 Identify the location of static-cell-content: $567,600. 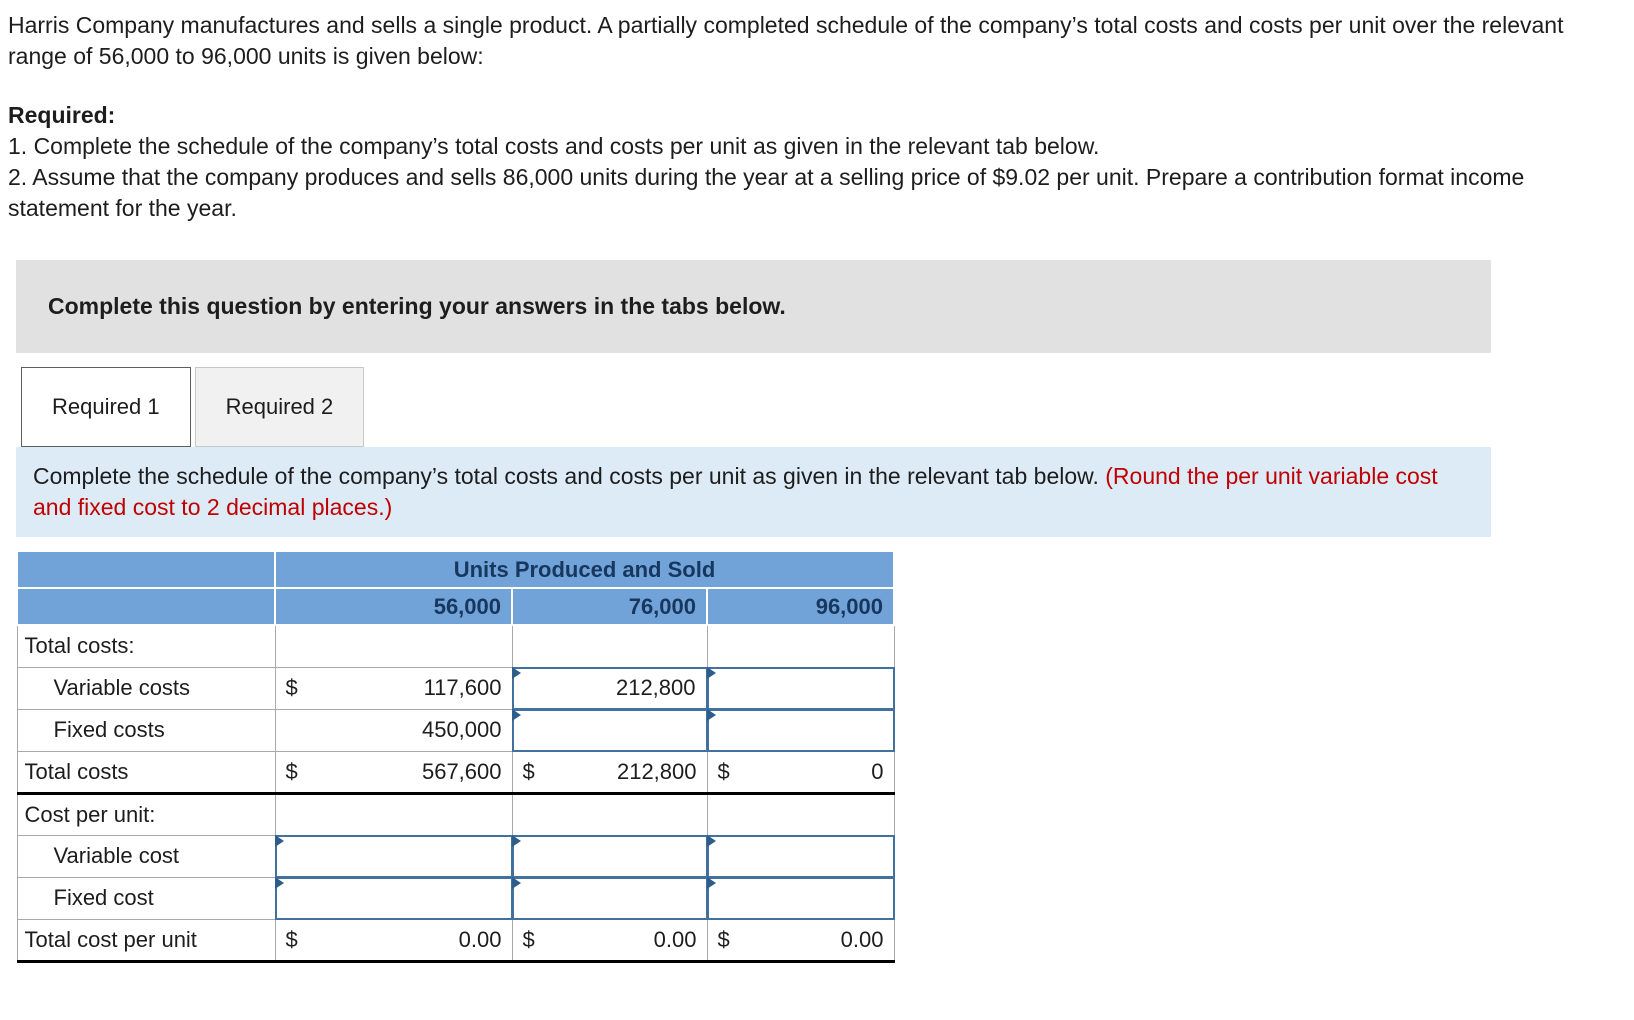
(394, 772).